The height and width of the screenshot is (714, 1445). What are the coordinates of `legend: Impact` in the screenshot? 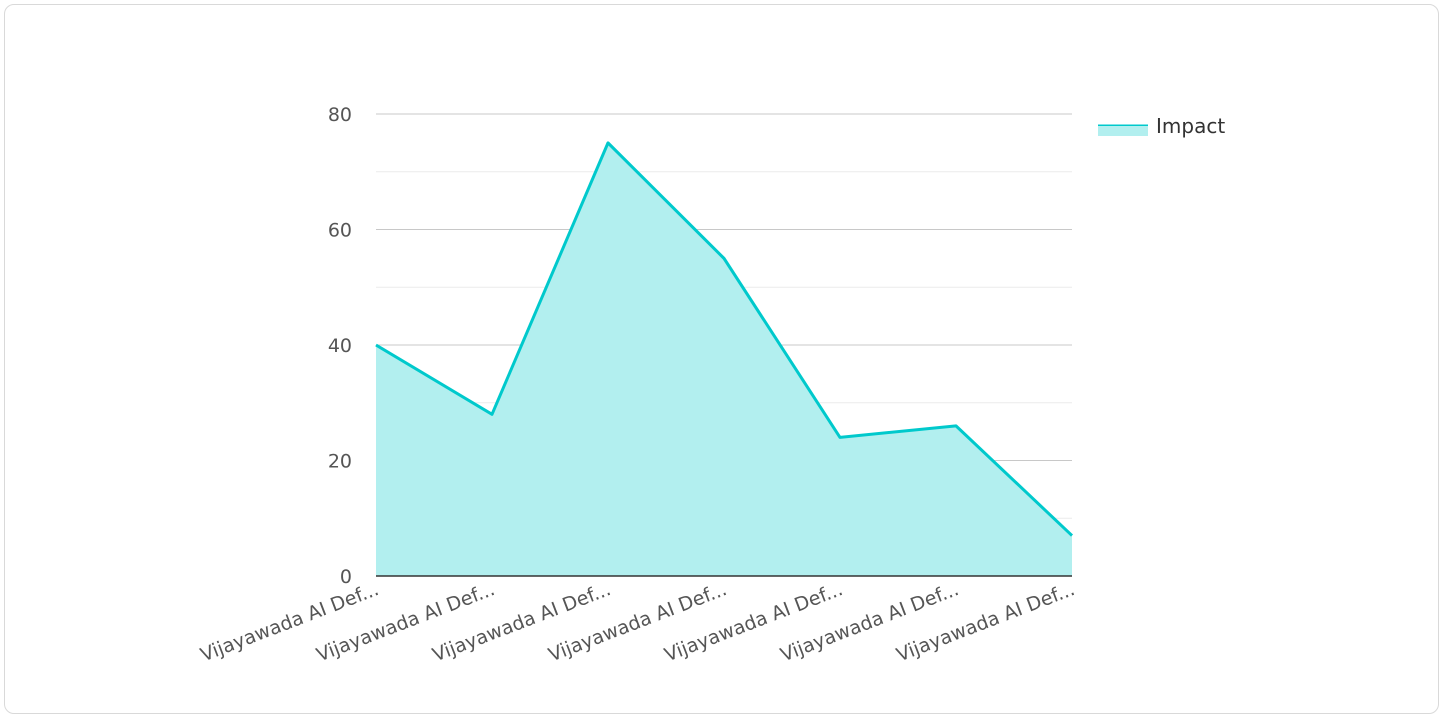 It's located at (1161, 126).